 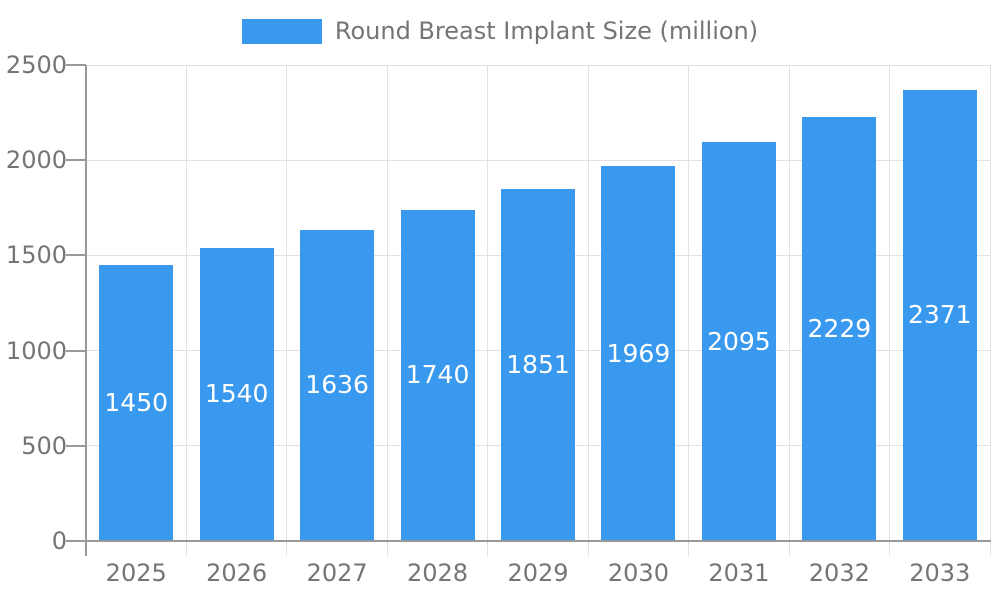 I want to click on x-axis-label: 2030, so click(x=638, y=573).